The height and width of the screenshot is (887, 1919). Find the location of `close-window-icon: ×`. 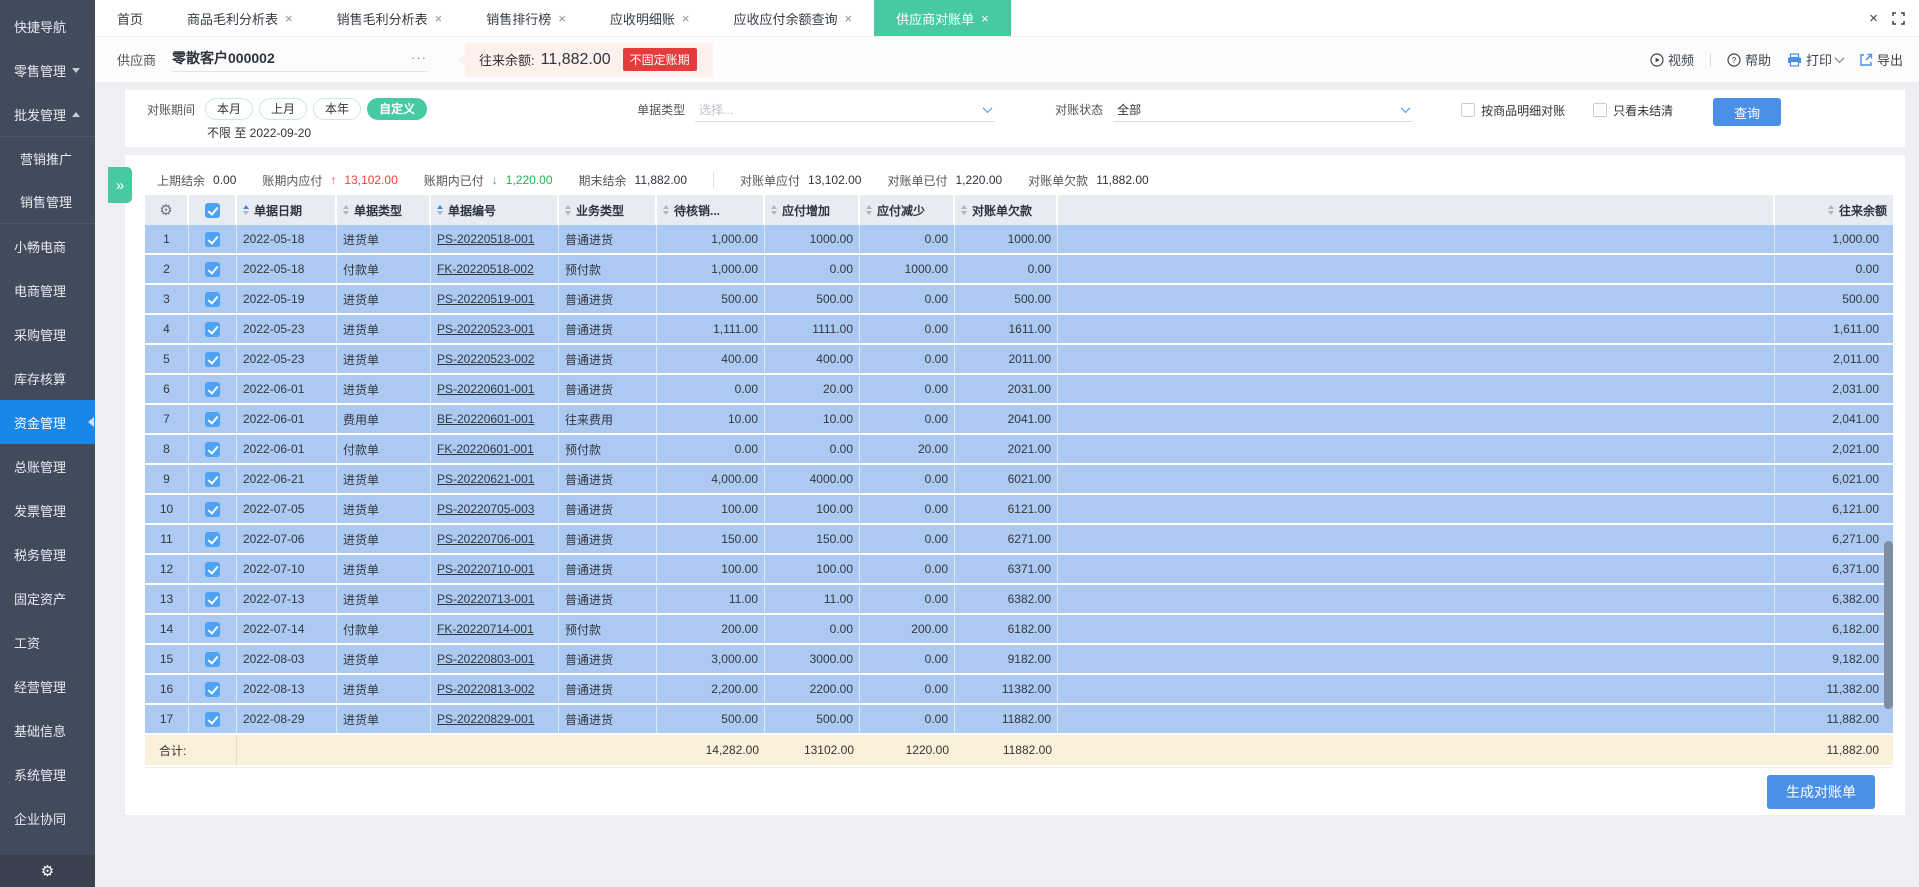

close-window-icon: × is located at coordinates (1873, 18).